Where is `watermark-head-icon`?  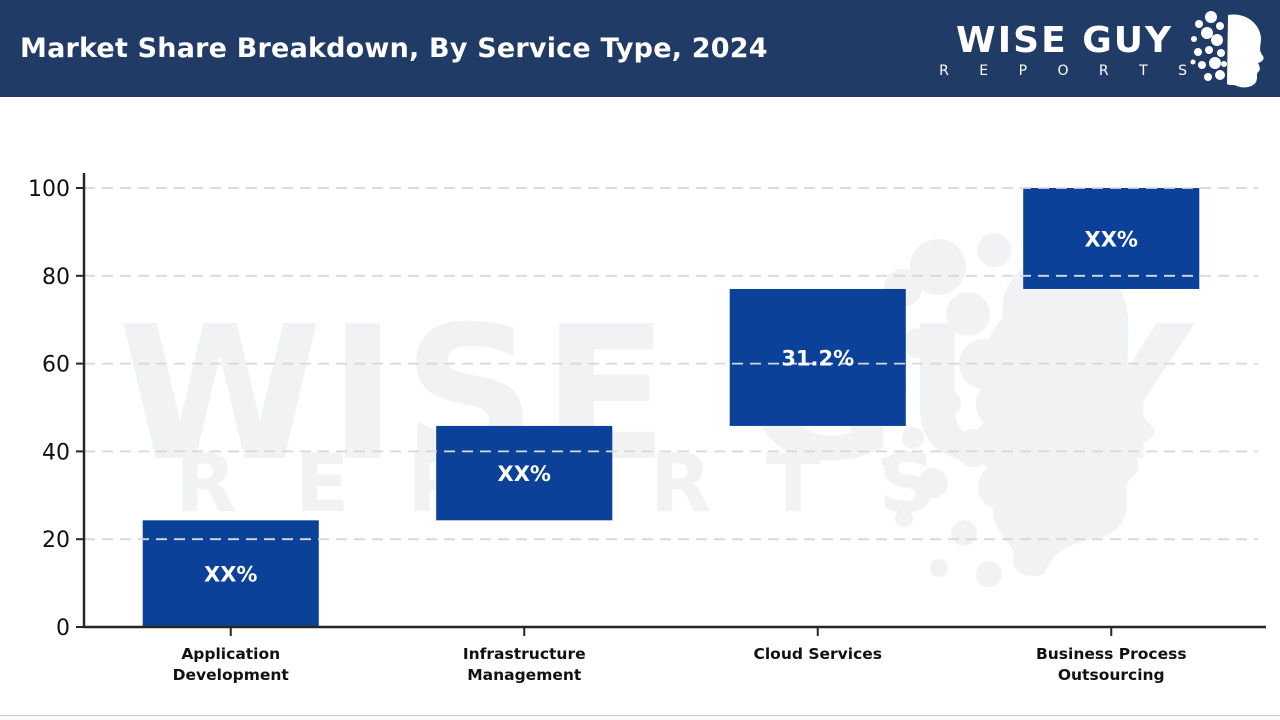
watermark-head-icon is located at coordinates (1018, 410).